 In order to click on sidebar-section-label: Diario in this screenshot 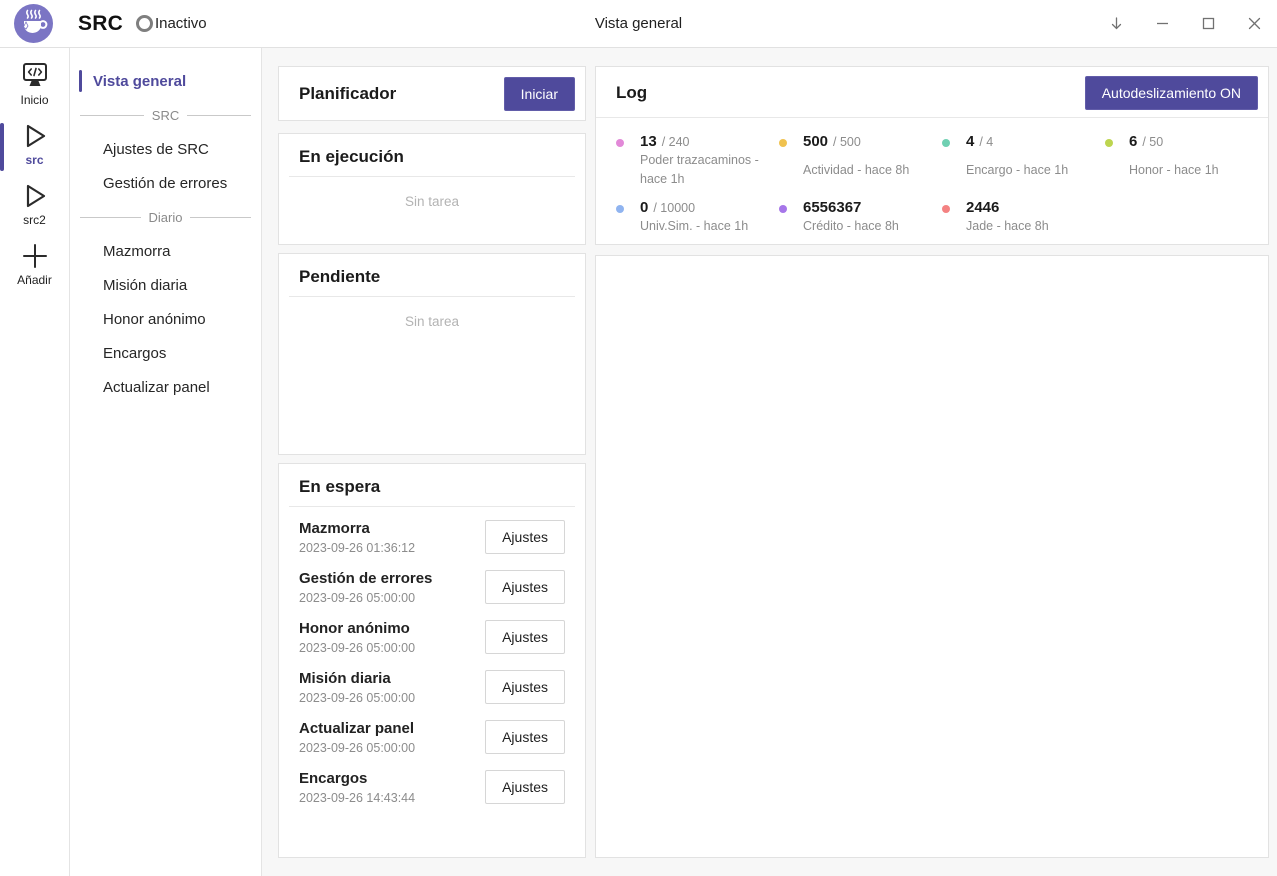, I will do `click(165, 217)`.